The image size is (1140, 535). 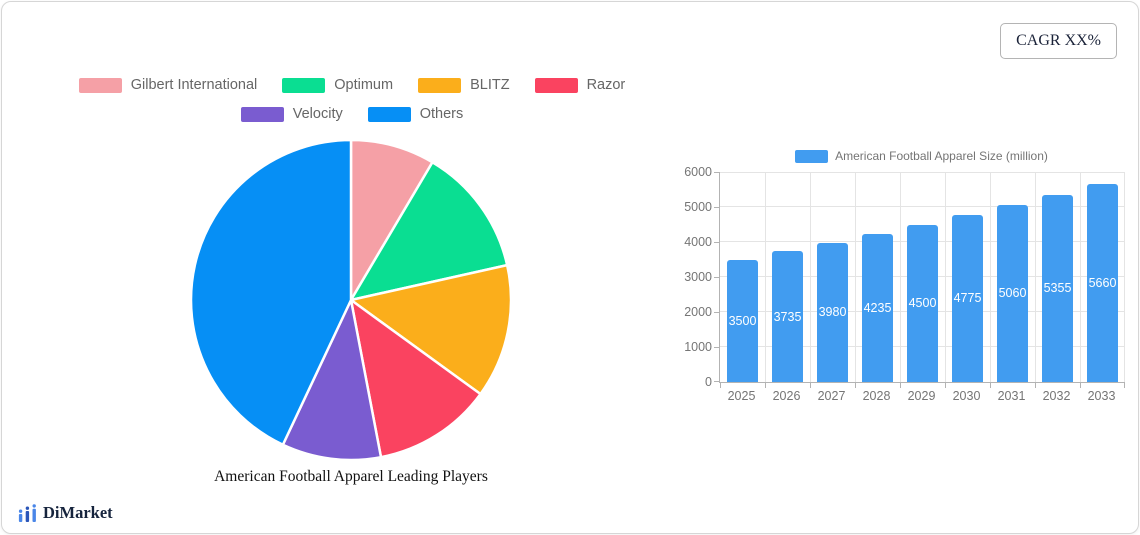 I want to click on legend-label: Optimum, so click(x=364, y=85).